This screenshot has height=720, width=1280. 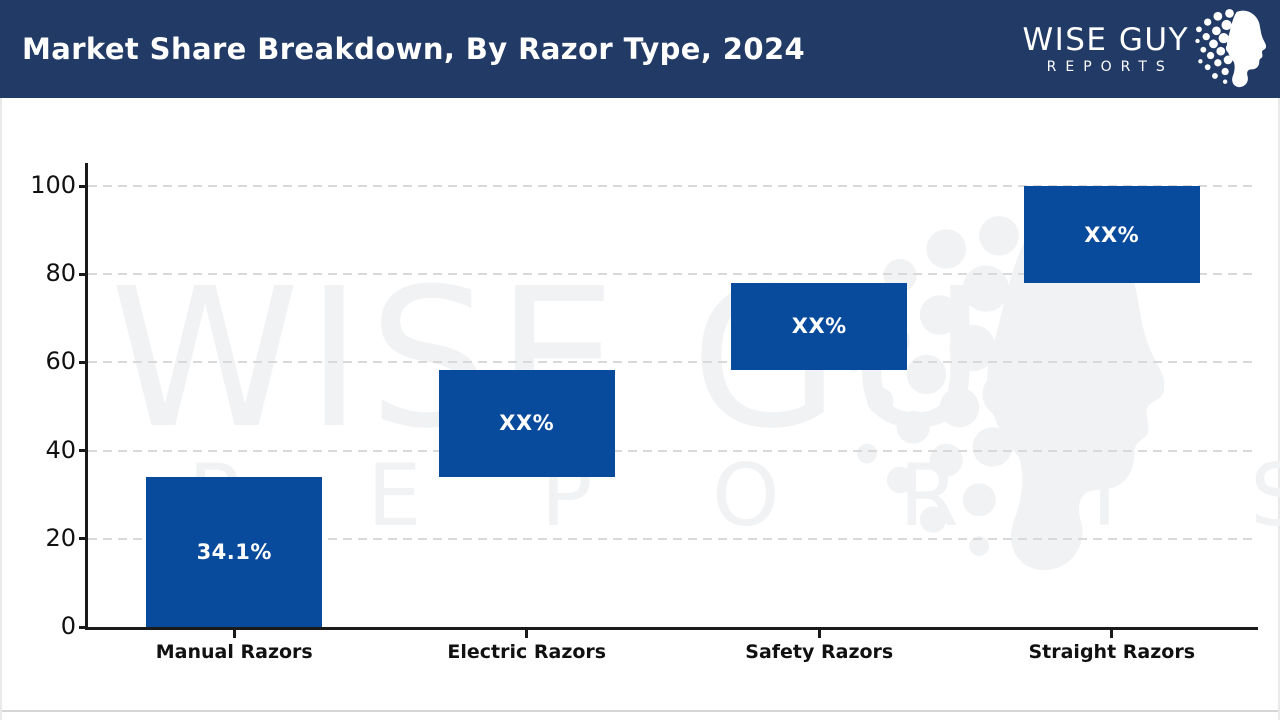 I want to click on bar-value-label: 34.1%, so click(x=234, y=551).